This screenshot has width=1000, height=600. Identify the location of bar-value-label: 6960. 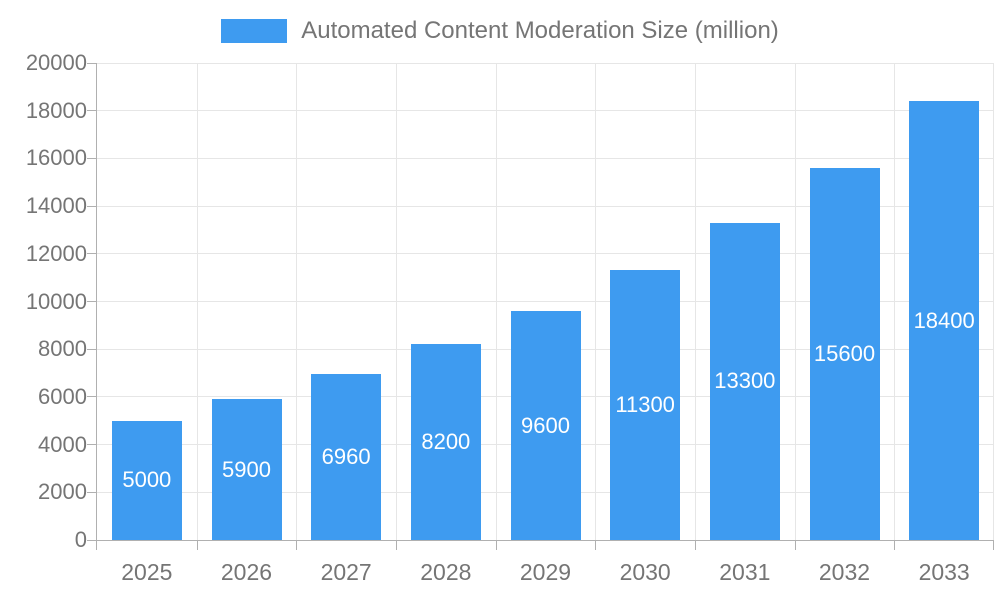
(346, 456).